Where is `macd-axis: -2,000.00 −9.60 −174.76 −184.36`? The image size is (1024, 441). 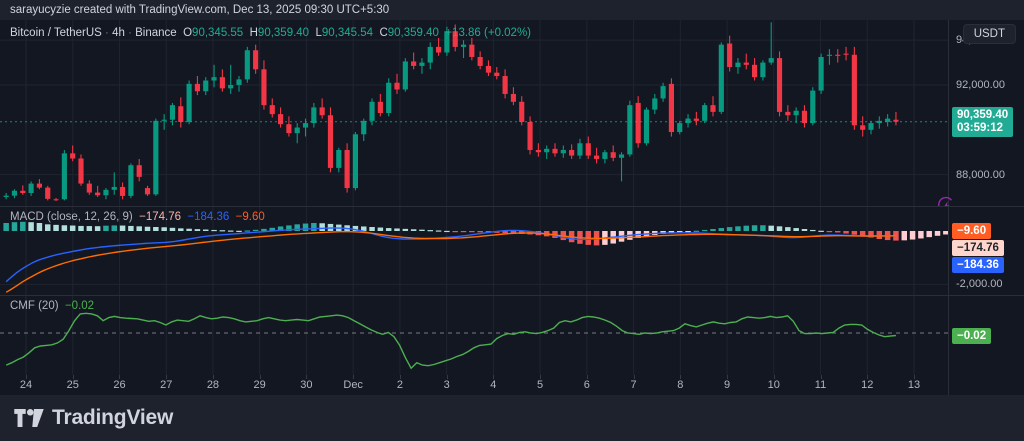
macd-axis: -2,000.00 −9.60 −174.76 −184.36 is located at coordinates (986, 251).